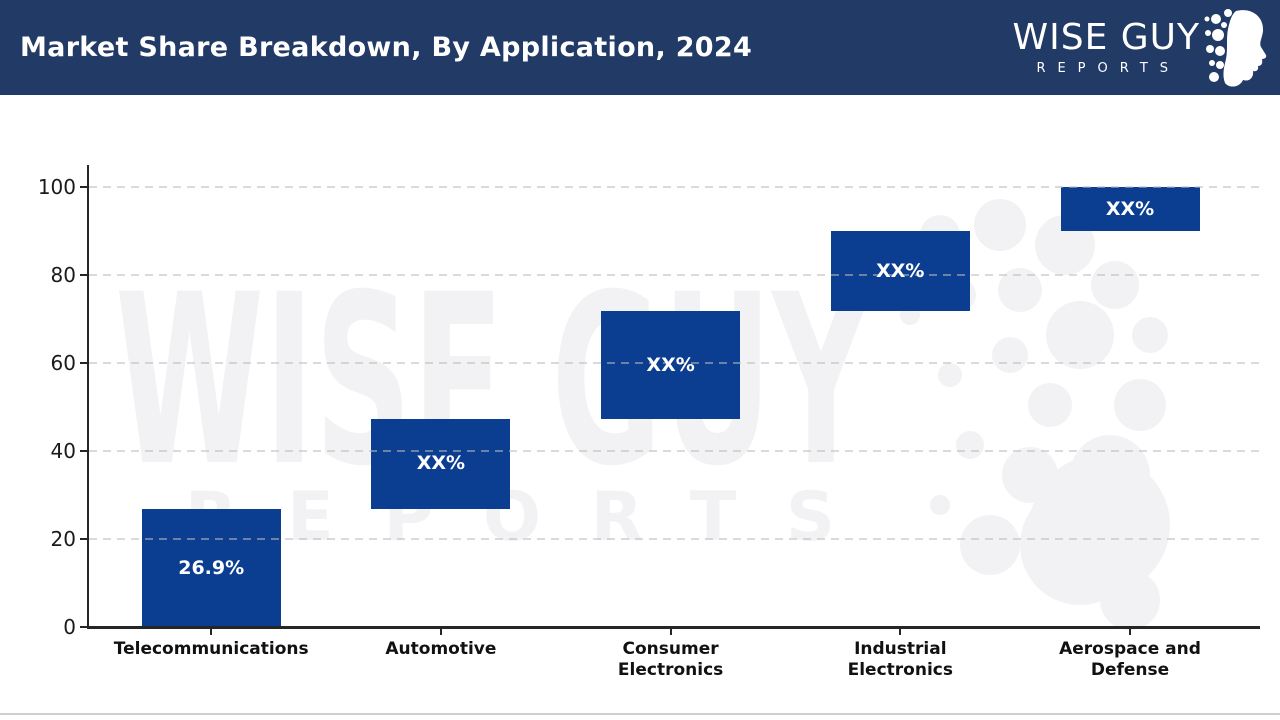 This screenshot has width=1280, height=720. I want to click on y-axis-tick-label: 0, so click(69, 627).